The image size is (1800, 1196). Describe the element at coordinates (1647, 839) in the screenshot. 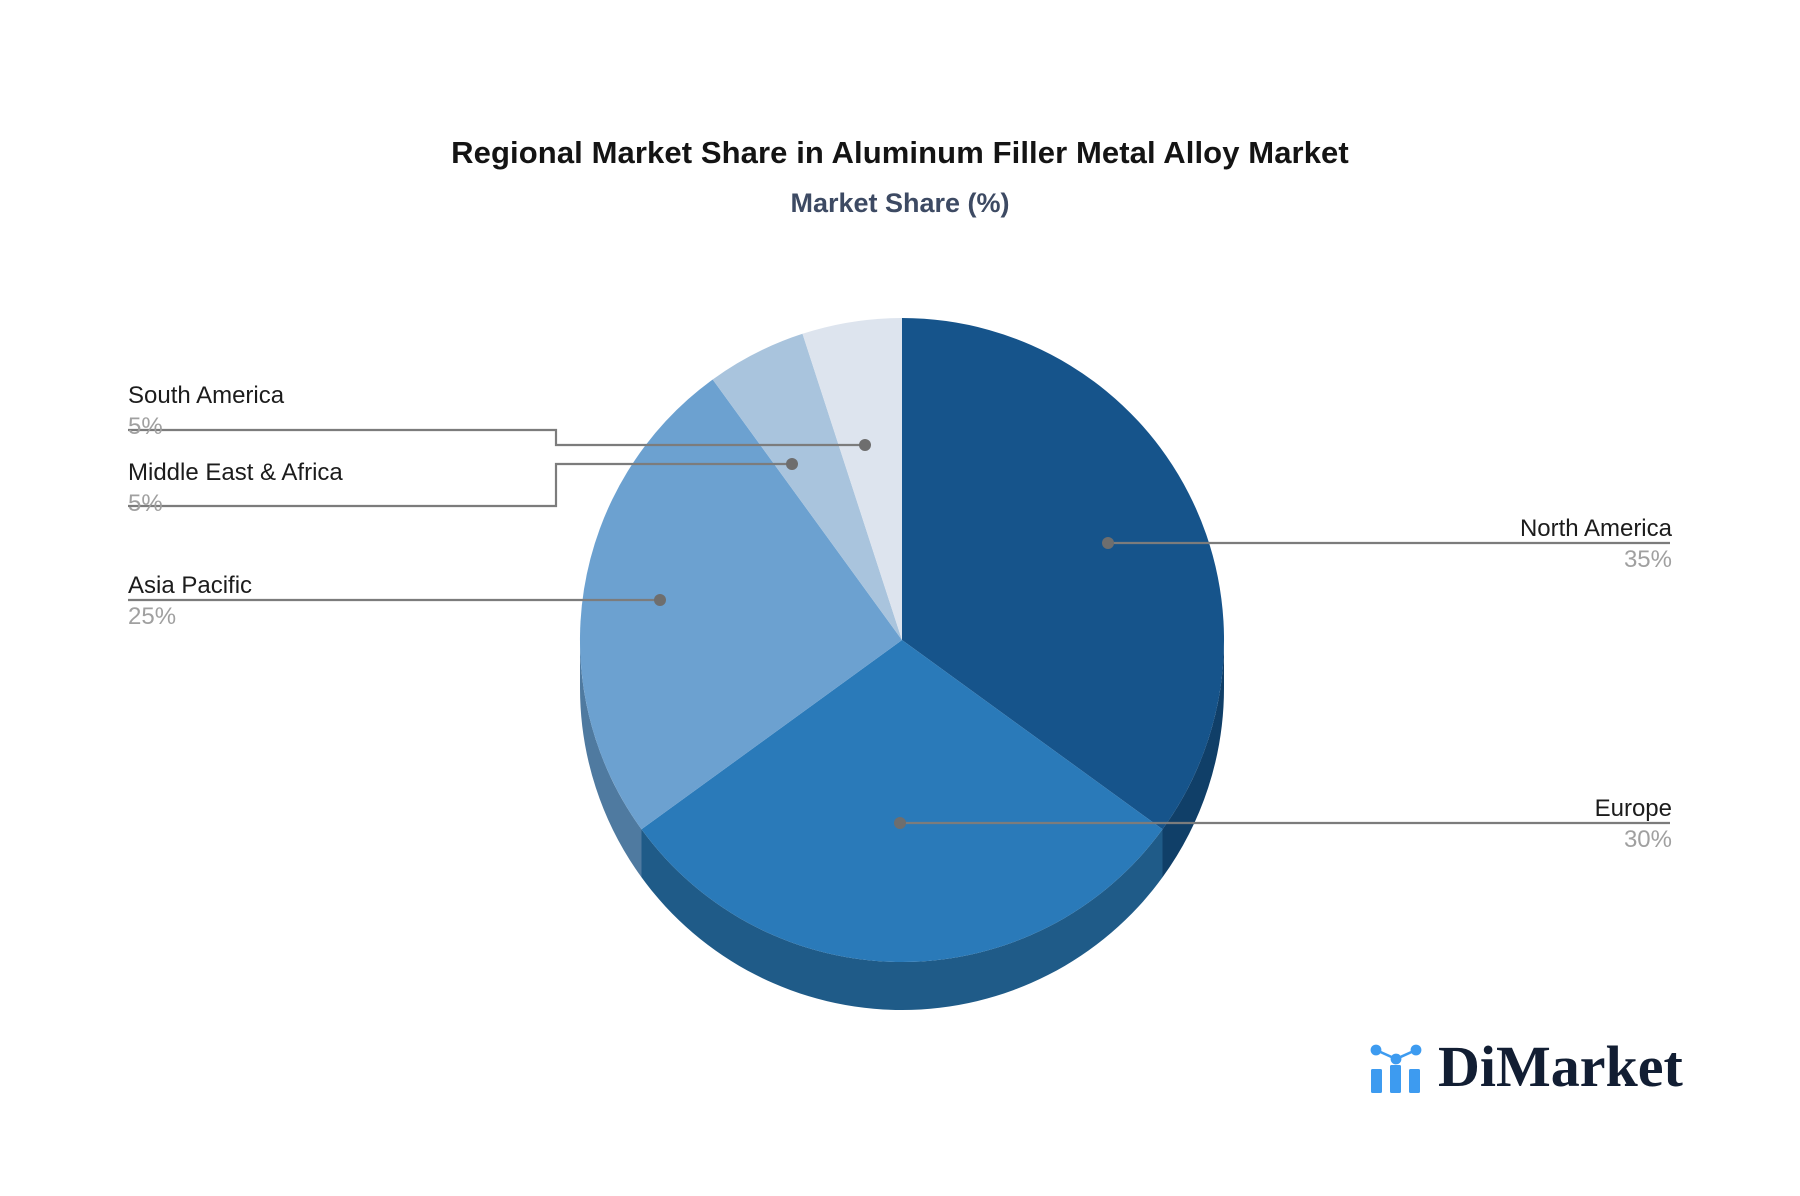

I see `callout-value-europe: 30%` at that location.